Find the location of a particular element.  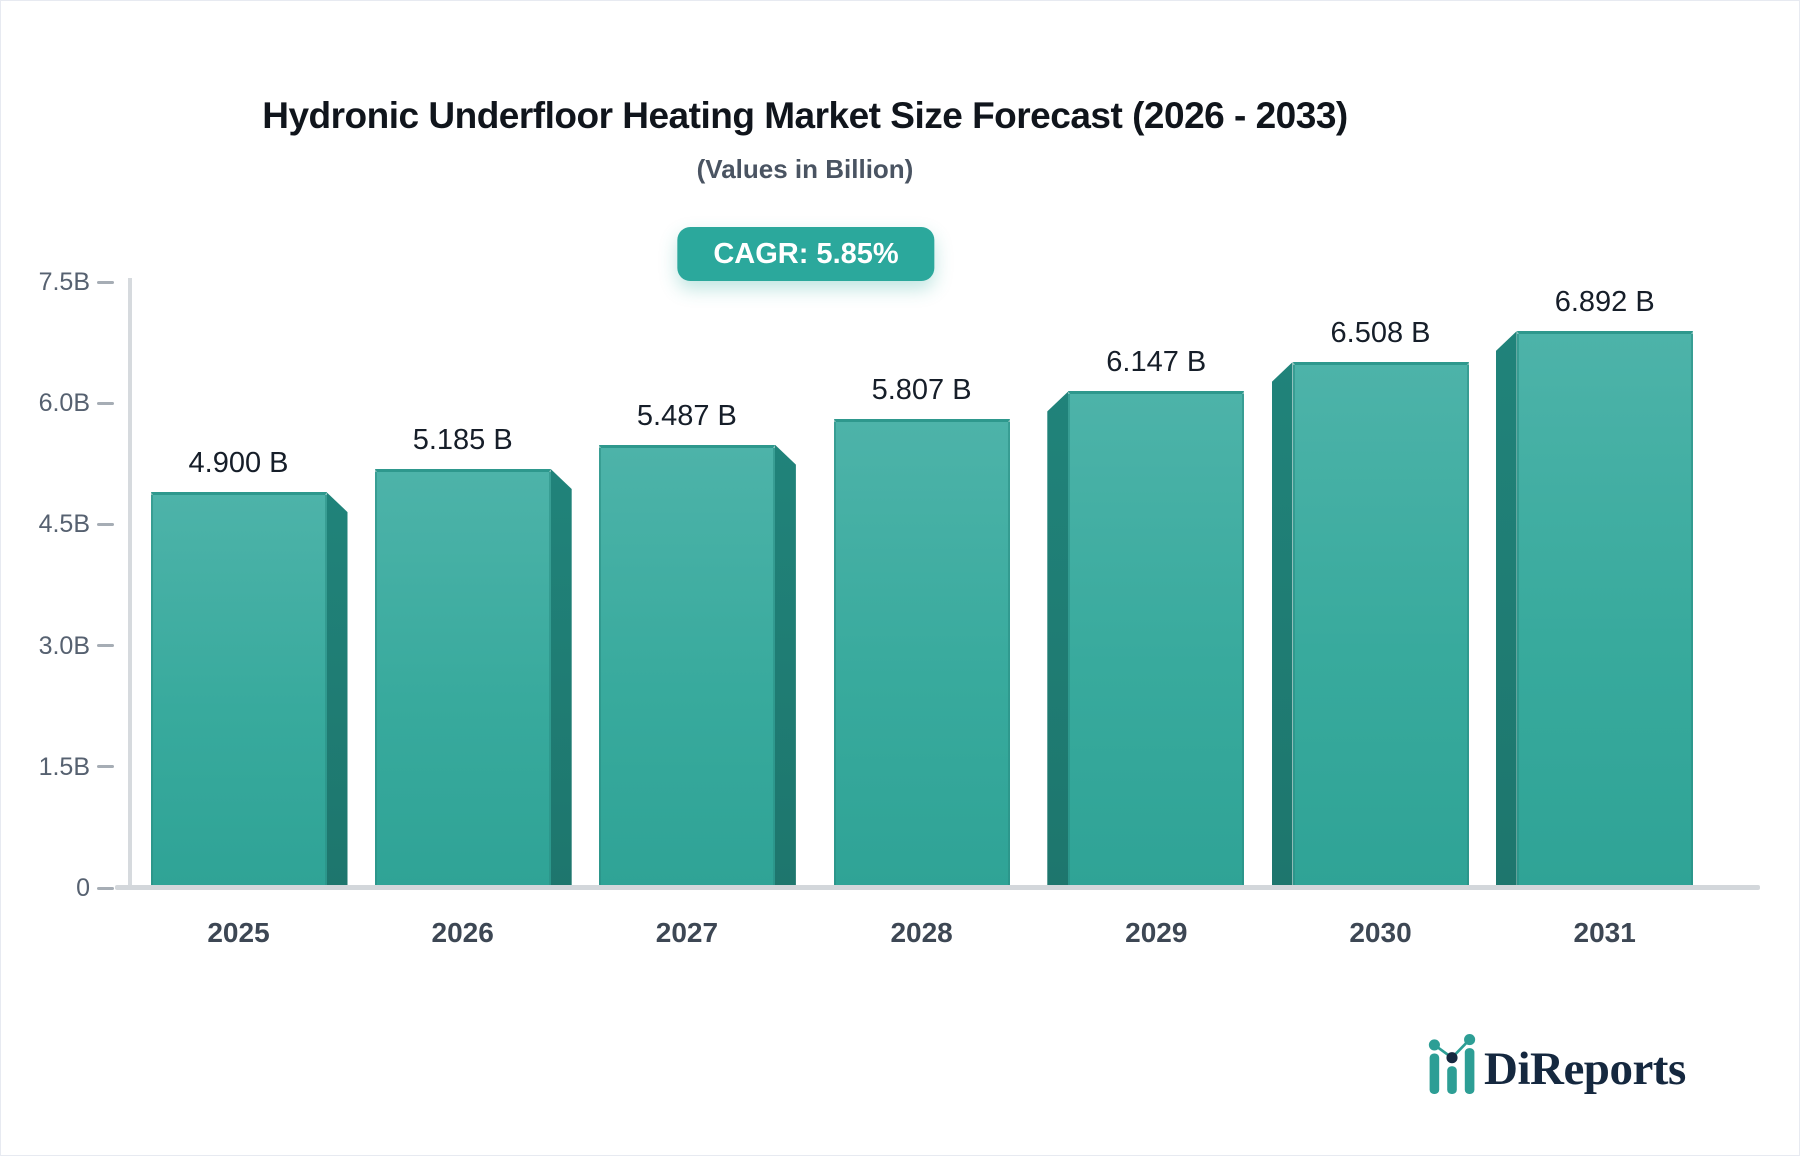

bar-2030 is located at coordinates (1380, 625).